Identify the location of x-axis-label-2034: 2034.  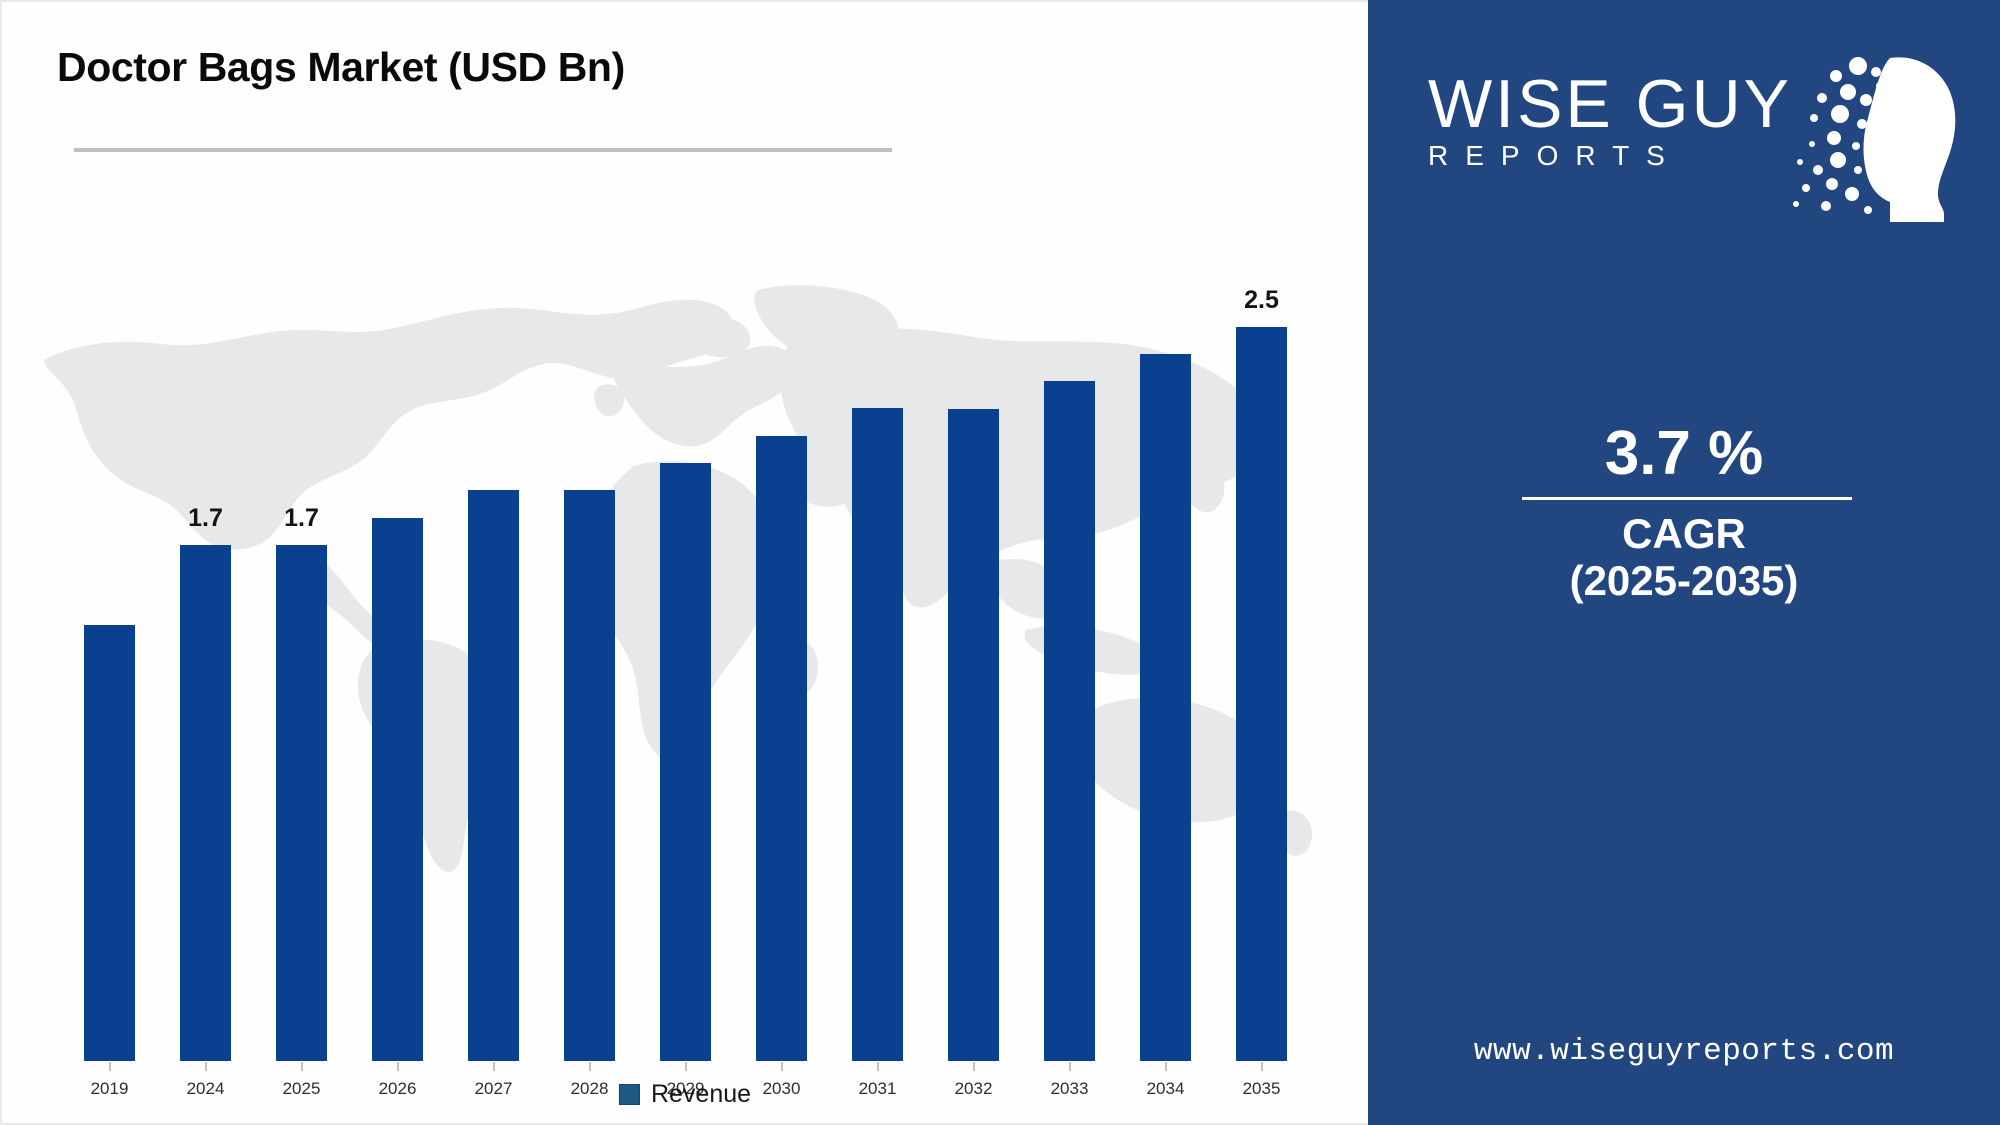
(1165, 1088).